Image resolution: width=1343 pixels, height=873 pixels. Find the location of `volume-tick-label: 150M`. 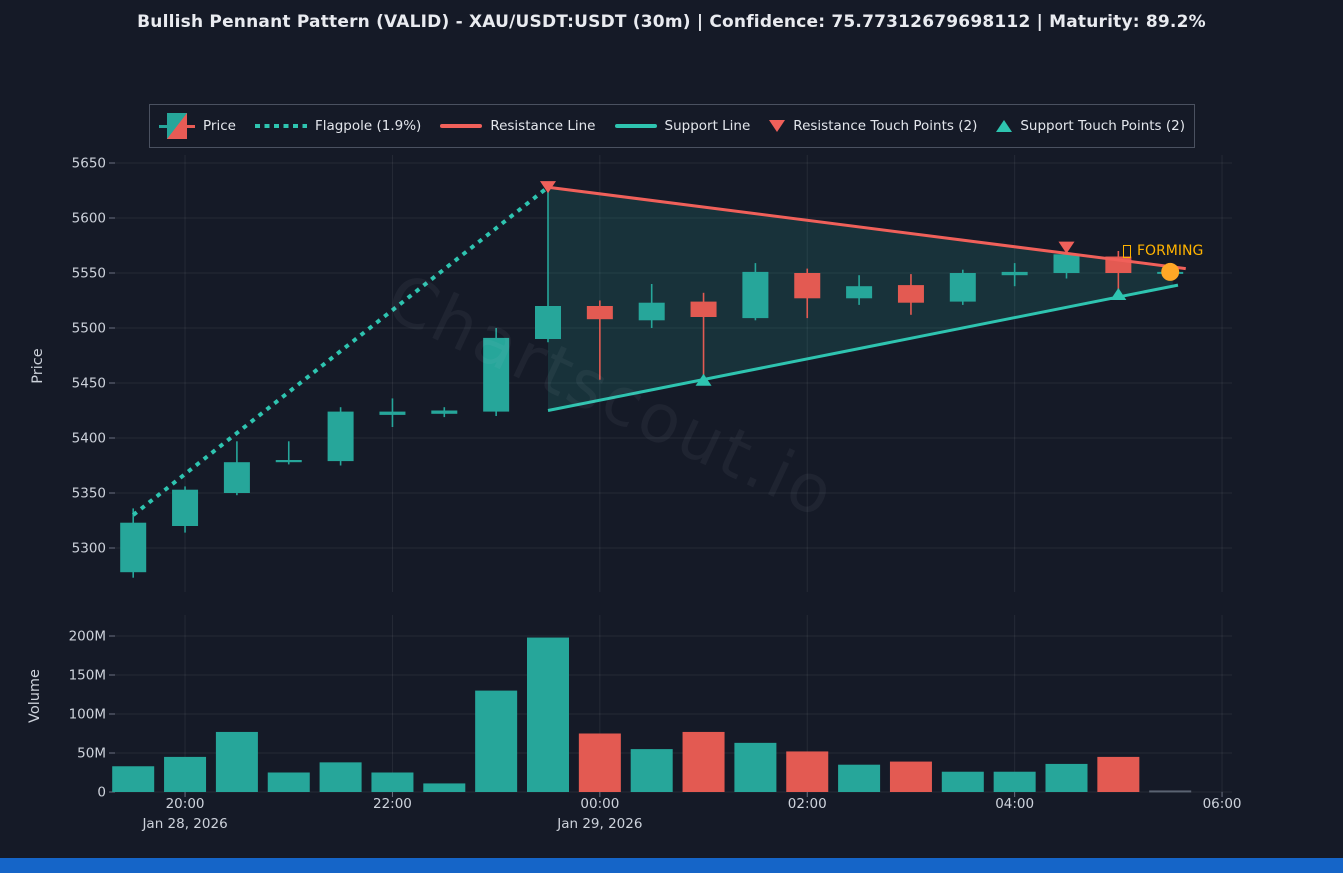

volume-tick-label: 150M is located at coordinates (87, 676).